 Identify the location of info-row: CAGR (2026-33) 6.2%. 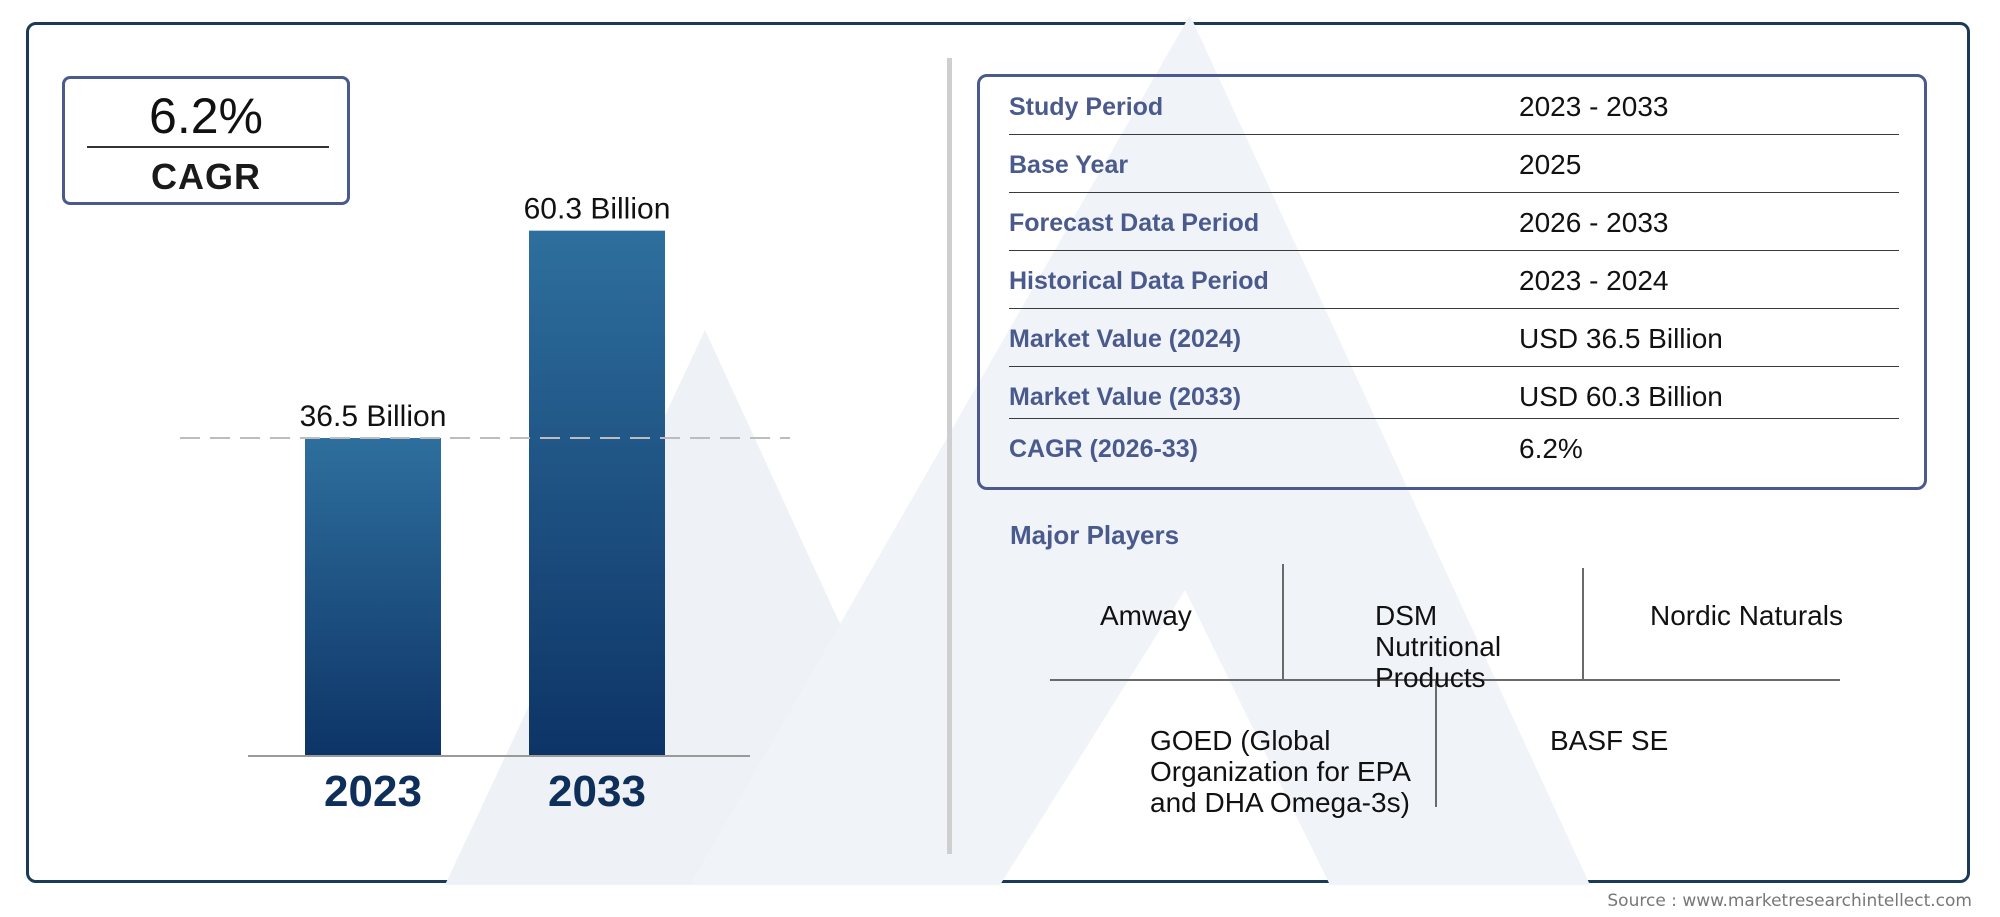
(1454, 448).